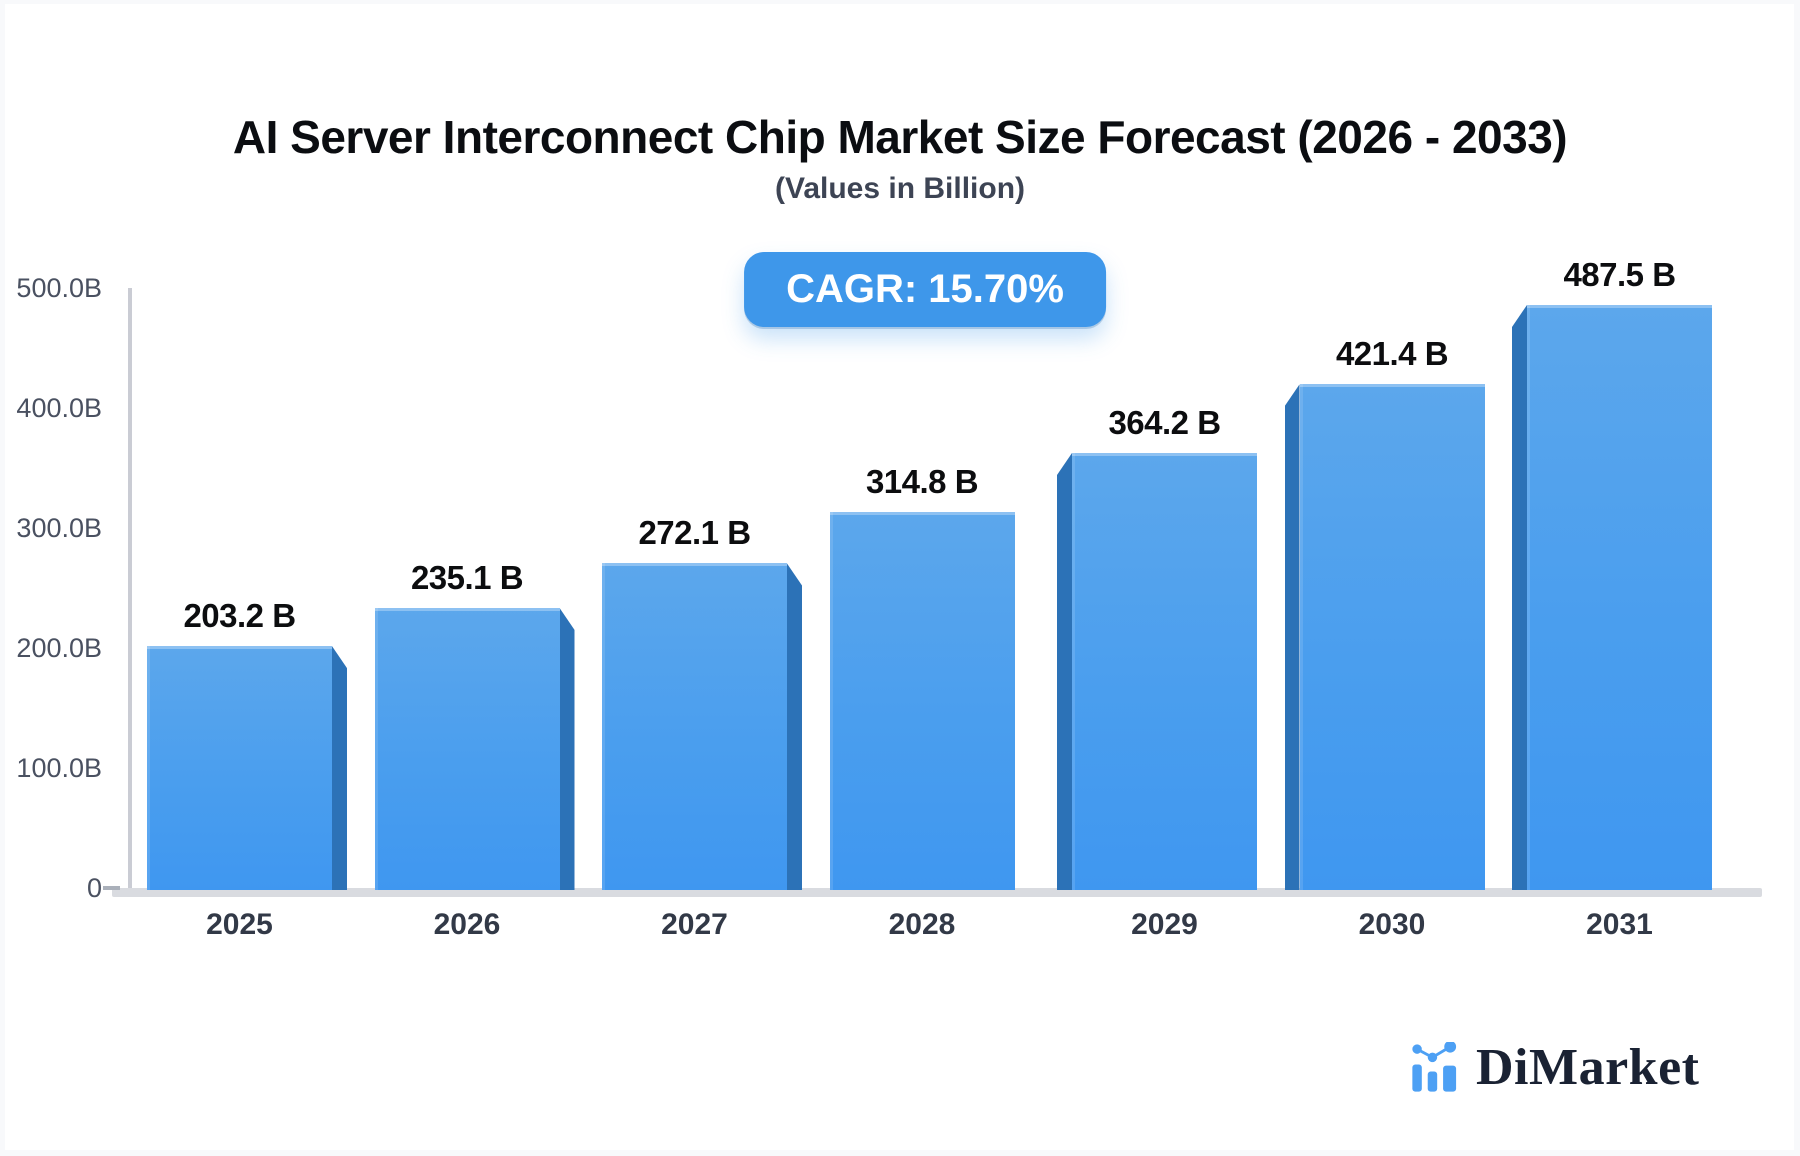 Image resolution: width=1800 pixels, height=1156 pixels. What do you see at coordinates (694, 726) in the screenshot?
I see `bar-2027` at bounding box center [694, 726].